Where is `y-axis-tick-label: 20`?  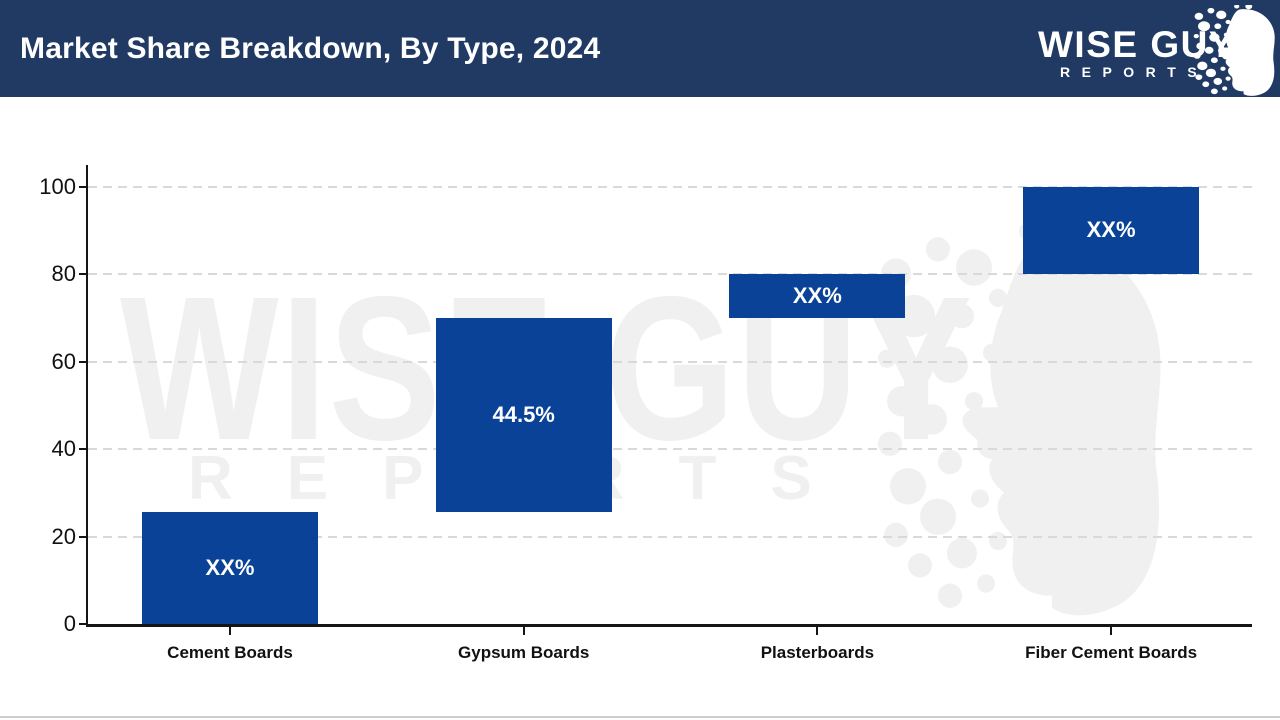
y-axis-tick-label: 20 is located at coordinates (63, 536).